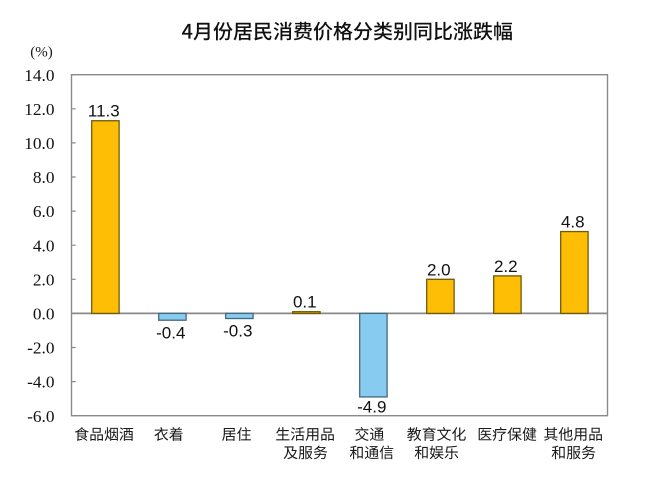 This screenshot has width=648, height=482. I want to click on svg-text: 0.0, so click(44, 314).